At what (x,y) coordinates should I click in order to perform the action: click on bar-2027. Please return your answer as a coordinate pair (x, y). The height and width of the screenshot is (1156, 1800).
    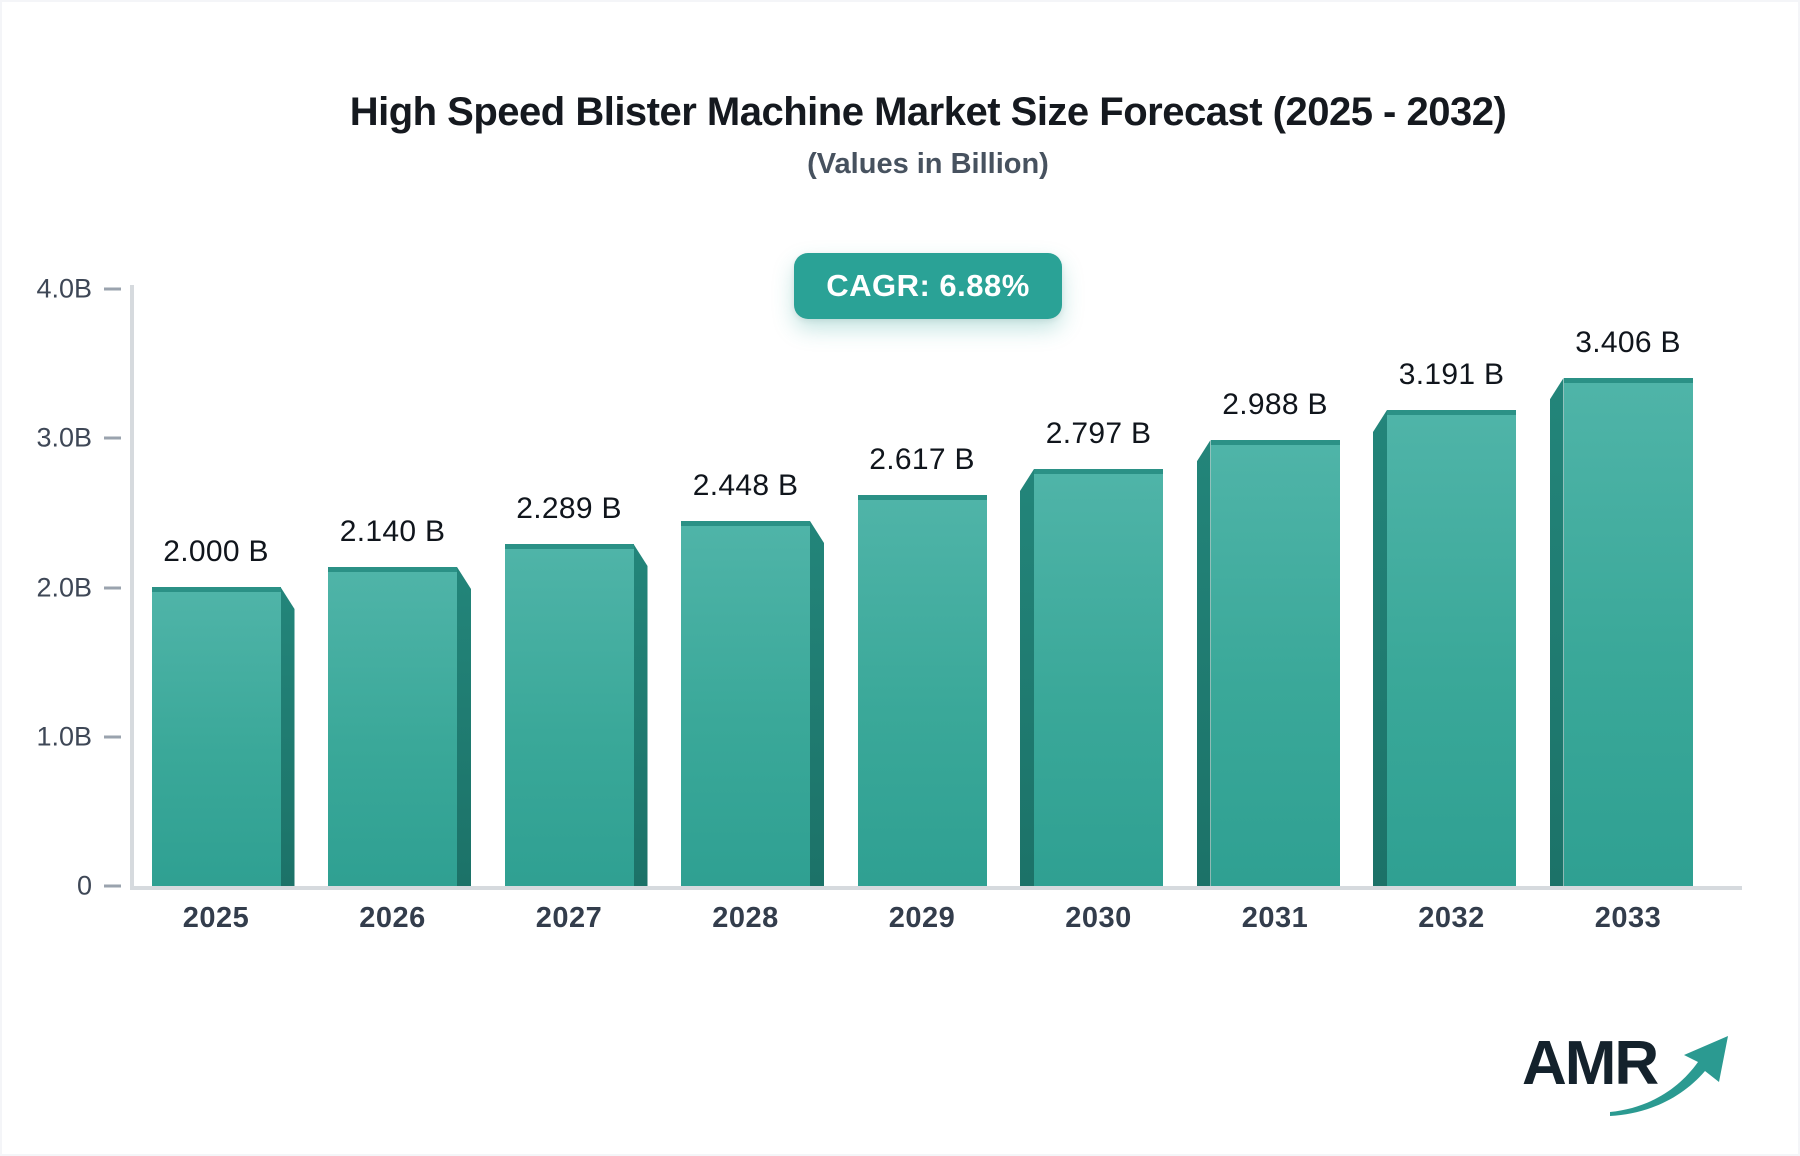
    Looking at the image, I should click on (576, 715).